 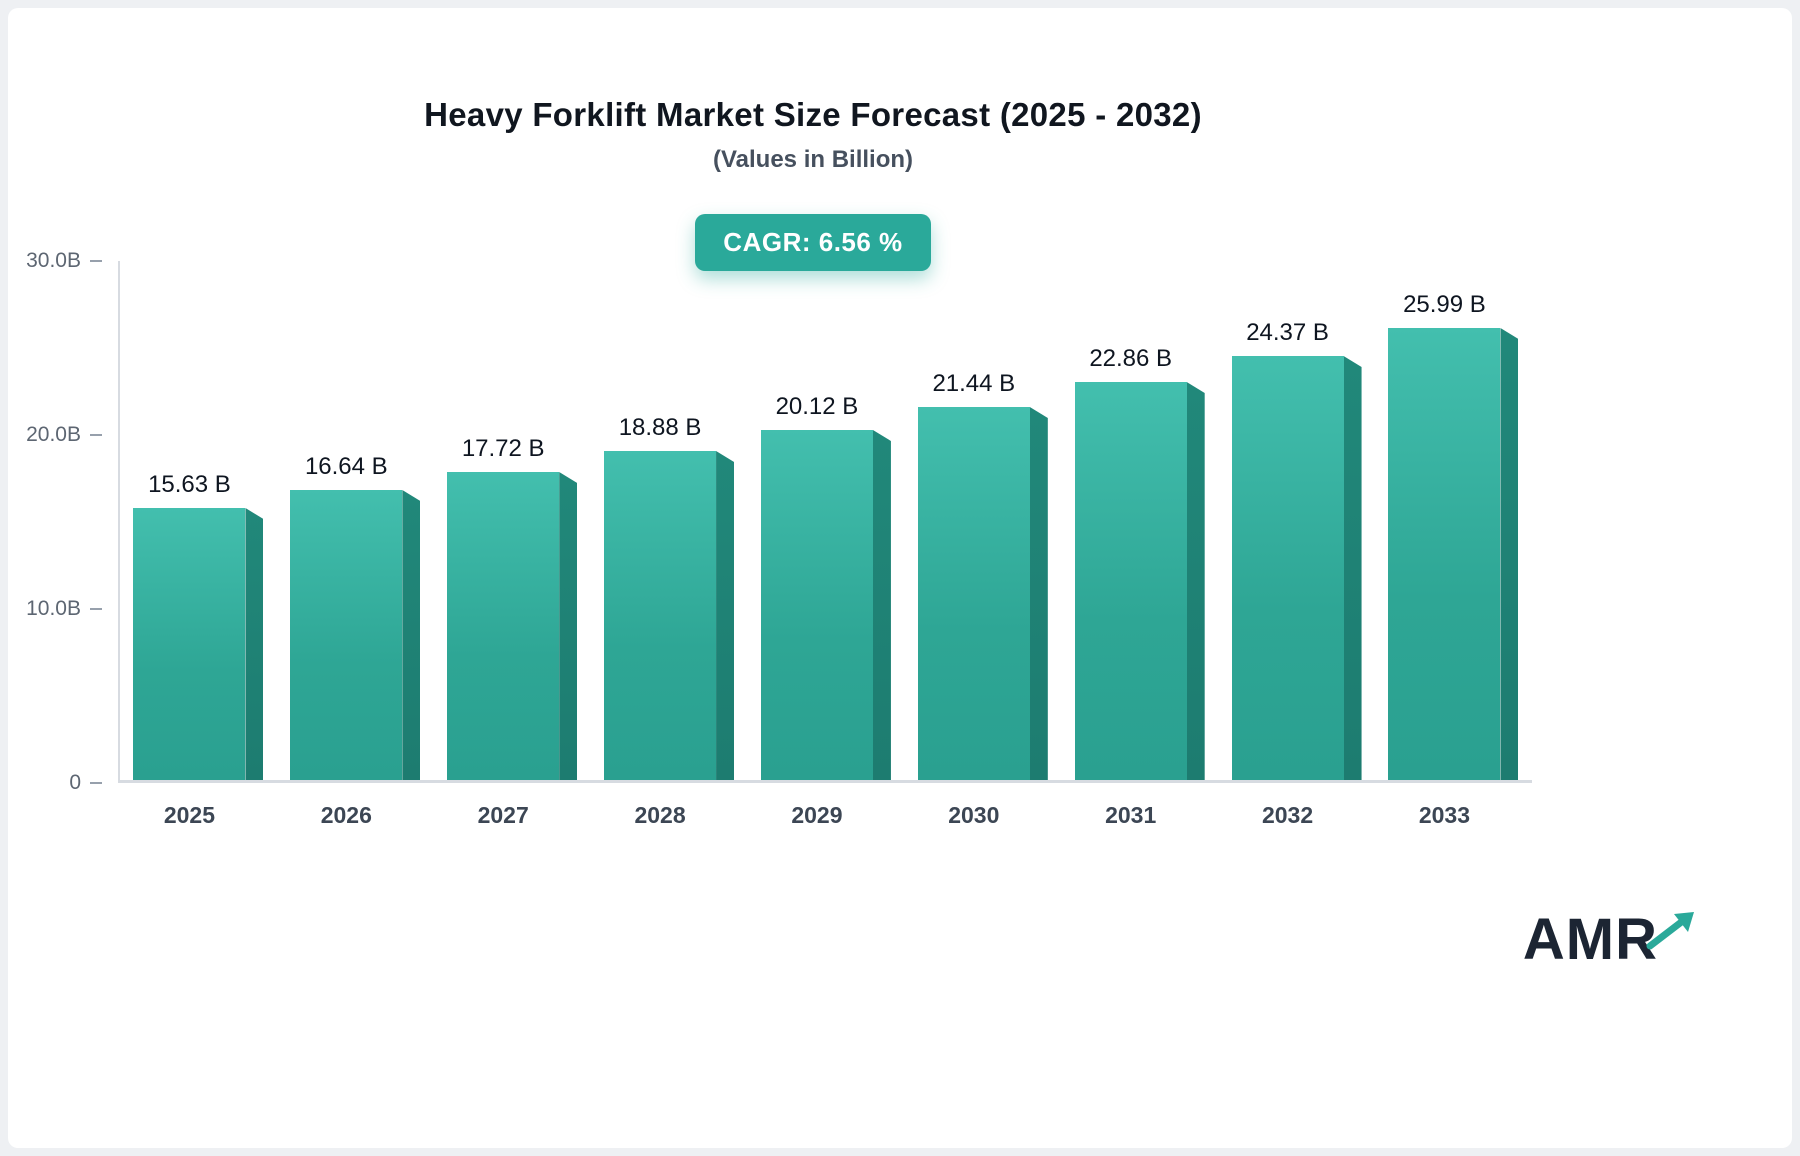 I want to click on bar-value-label: 25.99 B, so click(x=1444, y=304).